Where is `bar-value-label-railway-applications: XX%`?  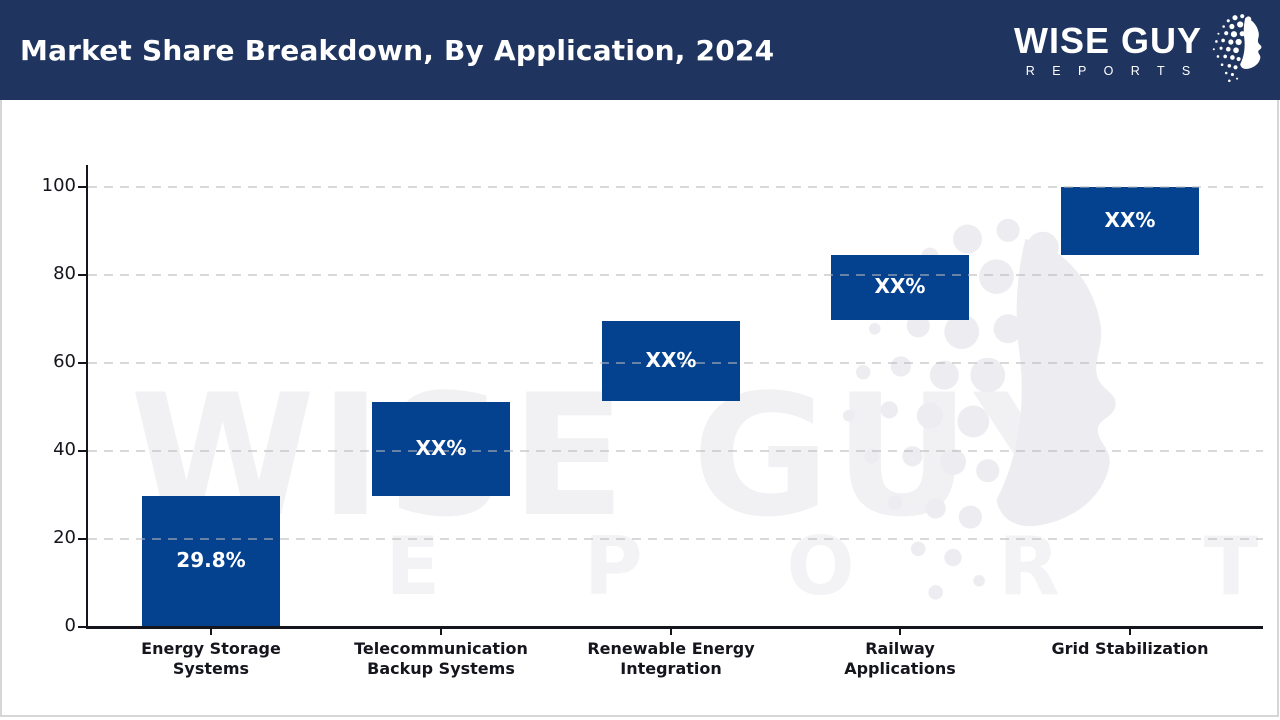
bar-value-label-railway-applications: XX% is located at coordinates (900, 286).